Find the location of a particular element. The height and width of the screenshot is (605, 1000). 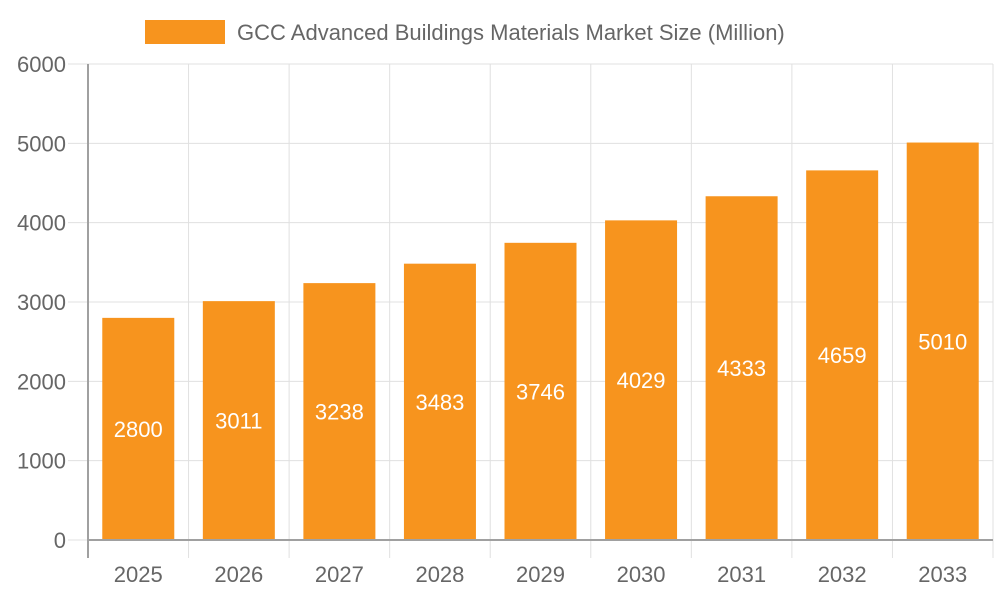

y-tick-label: 0 is located at coordinates (60, 540).